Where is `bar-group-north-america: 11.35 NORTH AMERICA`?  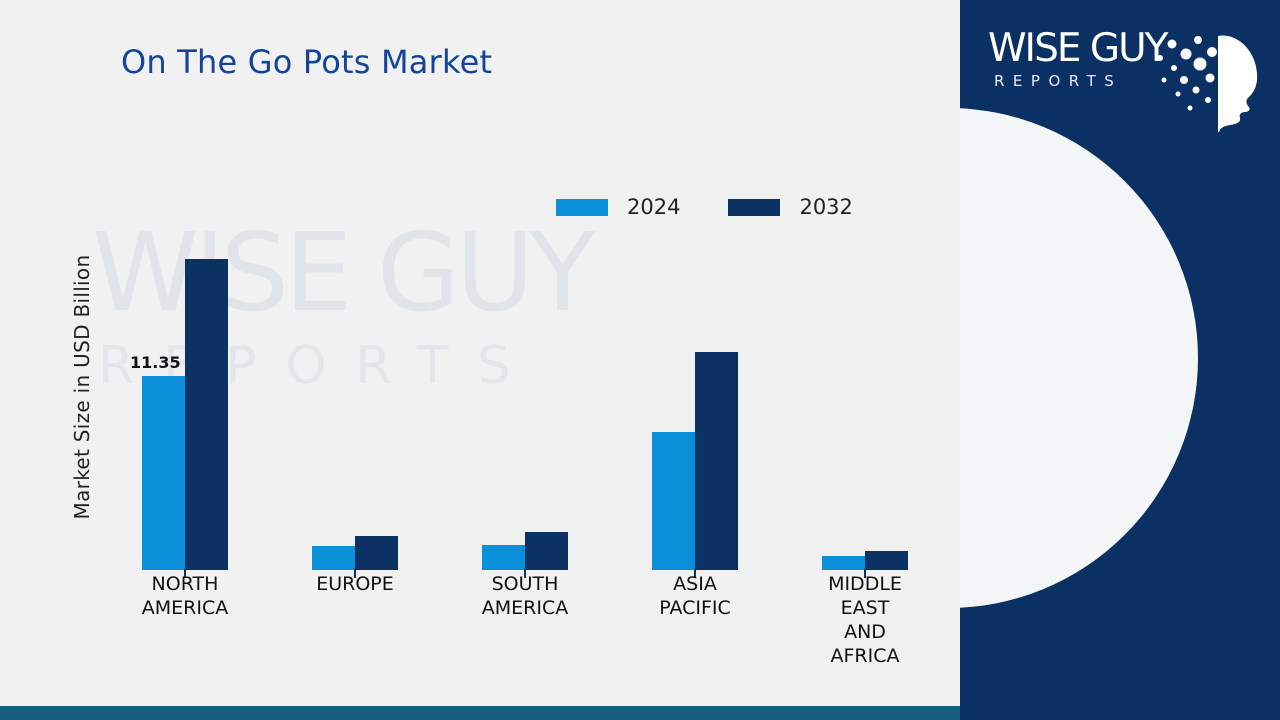 bar-group-north-america: 11.35 NORTH AMERICA is located at coordinates (185, 399).